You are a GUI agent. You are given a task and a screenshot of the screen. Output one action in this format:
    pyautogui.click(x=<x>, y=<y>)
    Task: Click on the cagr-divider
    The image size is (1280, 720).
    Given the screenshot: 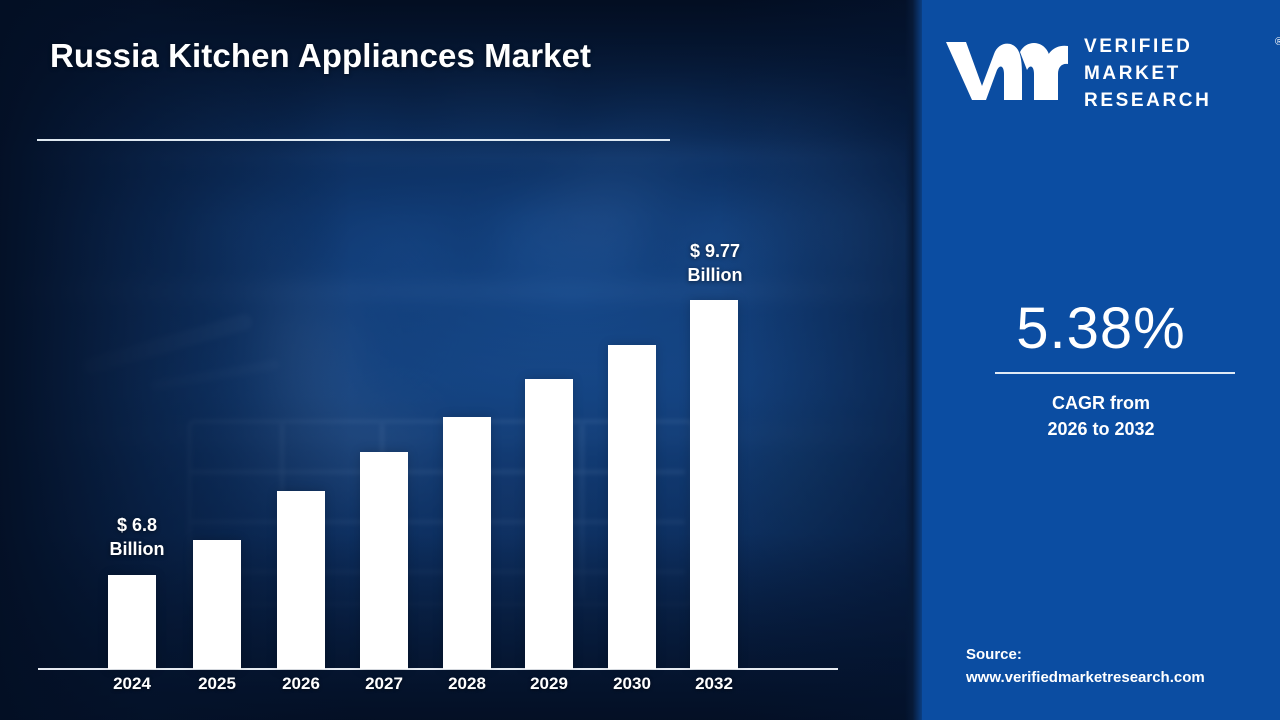 What is the action you would take?
    pyautogui.click(x=1115, y=373)
    